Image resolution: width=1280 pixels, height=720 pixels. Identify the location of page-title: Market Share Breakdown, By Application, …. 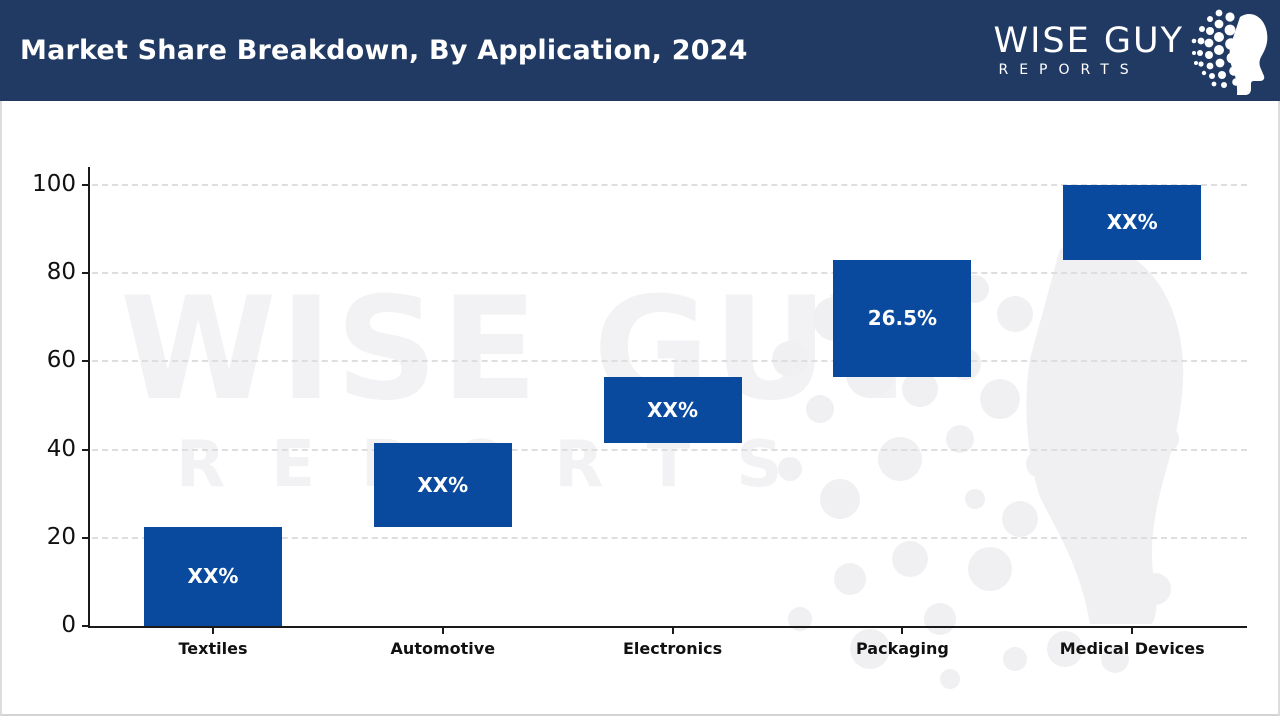
(384, 50).